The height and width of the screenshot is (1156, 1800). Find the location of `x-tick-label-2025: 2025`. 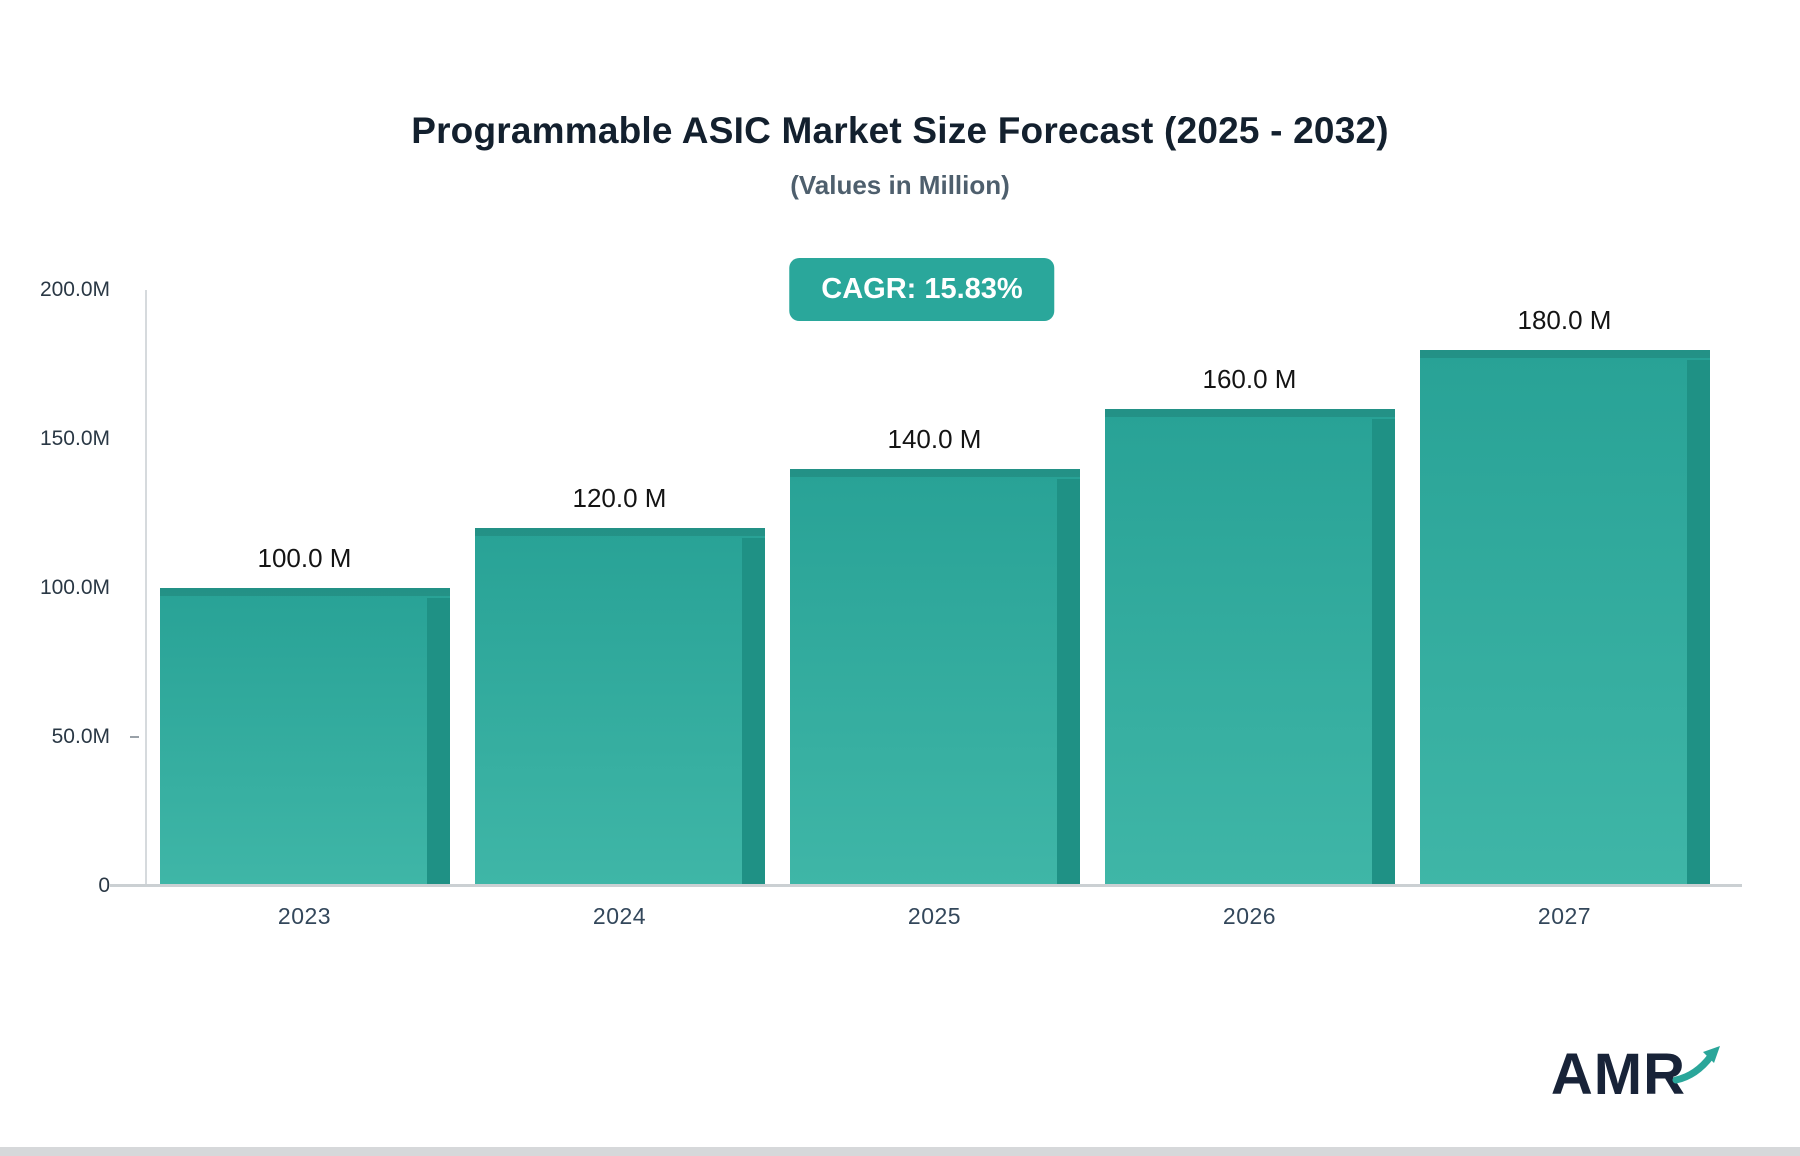

x-tick-label-2025: 2025 is located at coordinates (934, 916).